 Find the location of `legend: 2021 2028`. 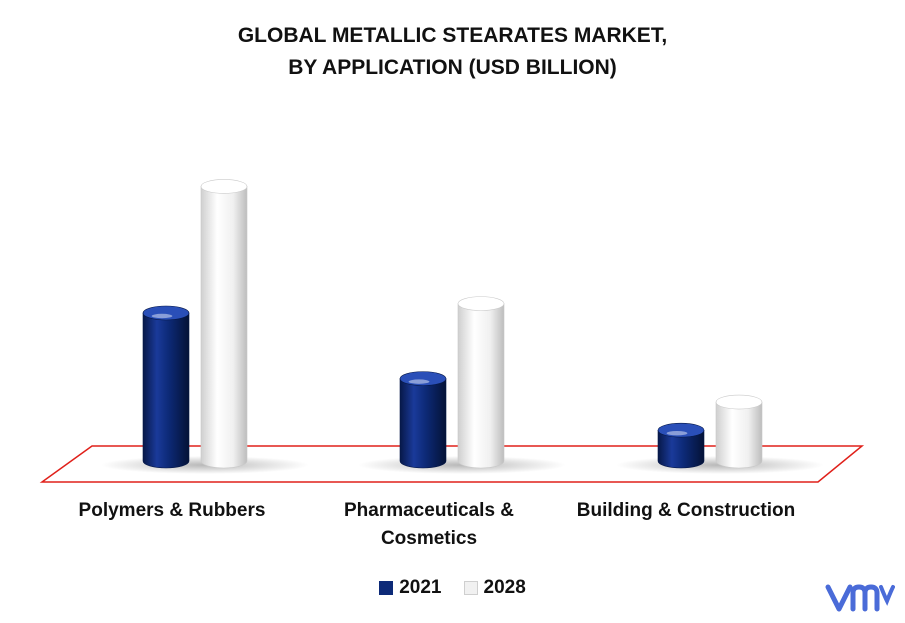

legend: 2021 2028 is located at coordinates (452, 588).